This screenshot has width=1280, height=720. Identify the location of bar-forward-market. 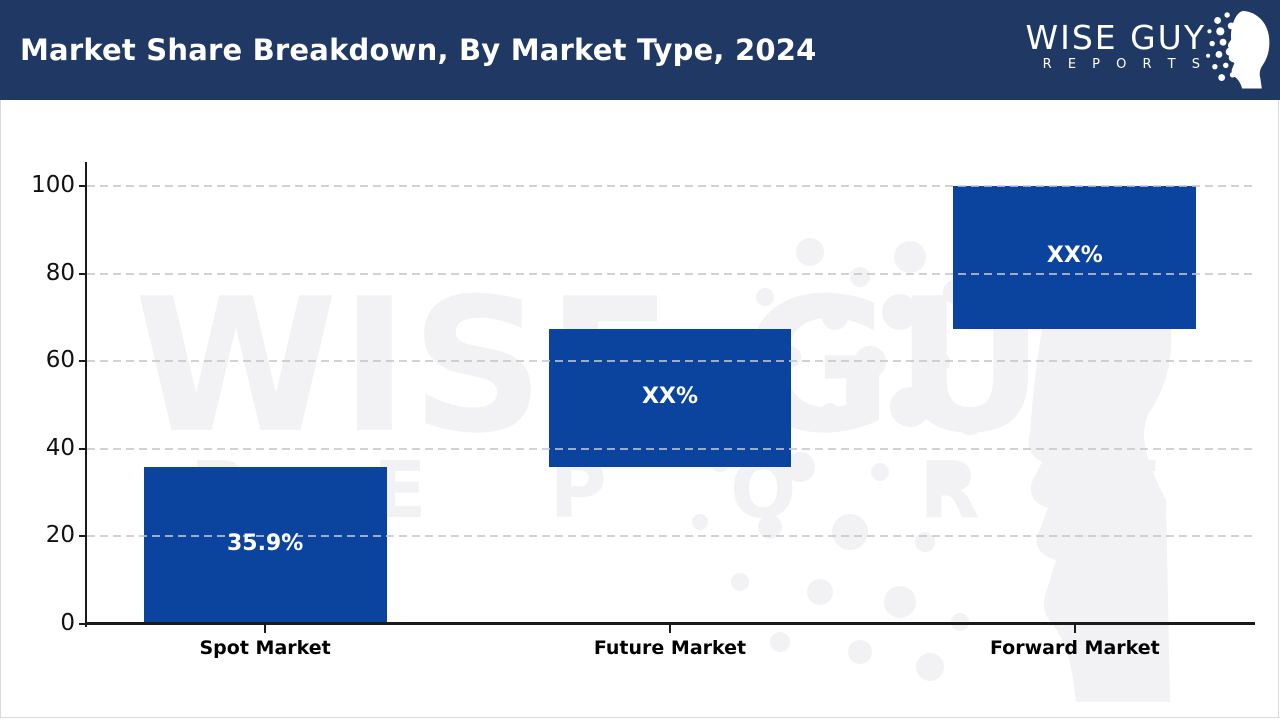
(1075, 257).